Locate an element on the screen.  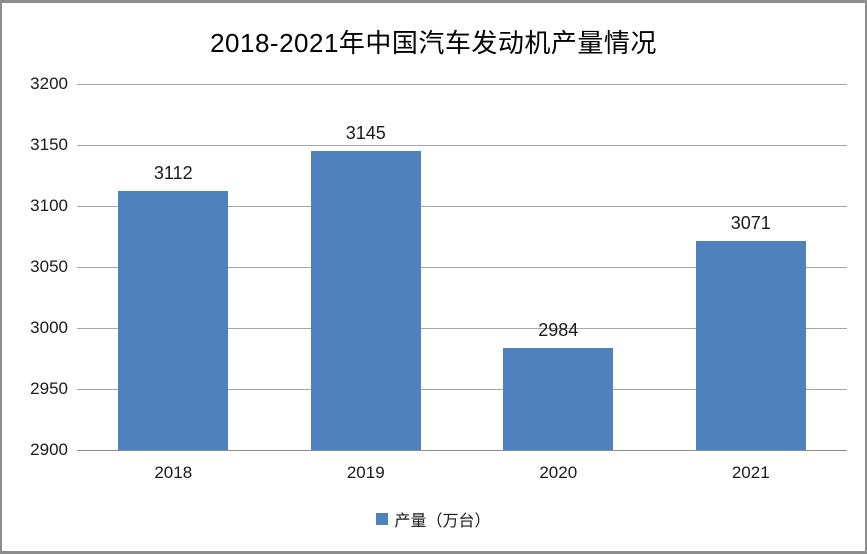
x-tick-label: 2021 is located at coordinates (750, 472).